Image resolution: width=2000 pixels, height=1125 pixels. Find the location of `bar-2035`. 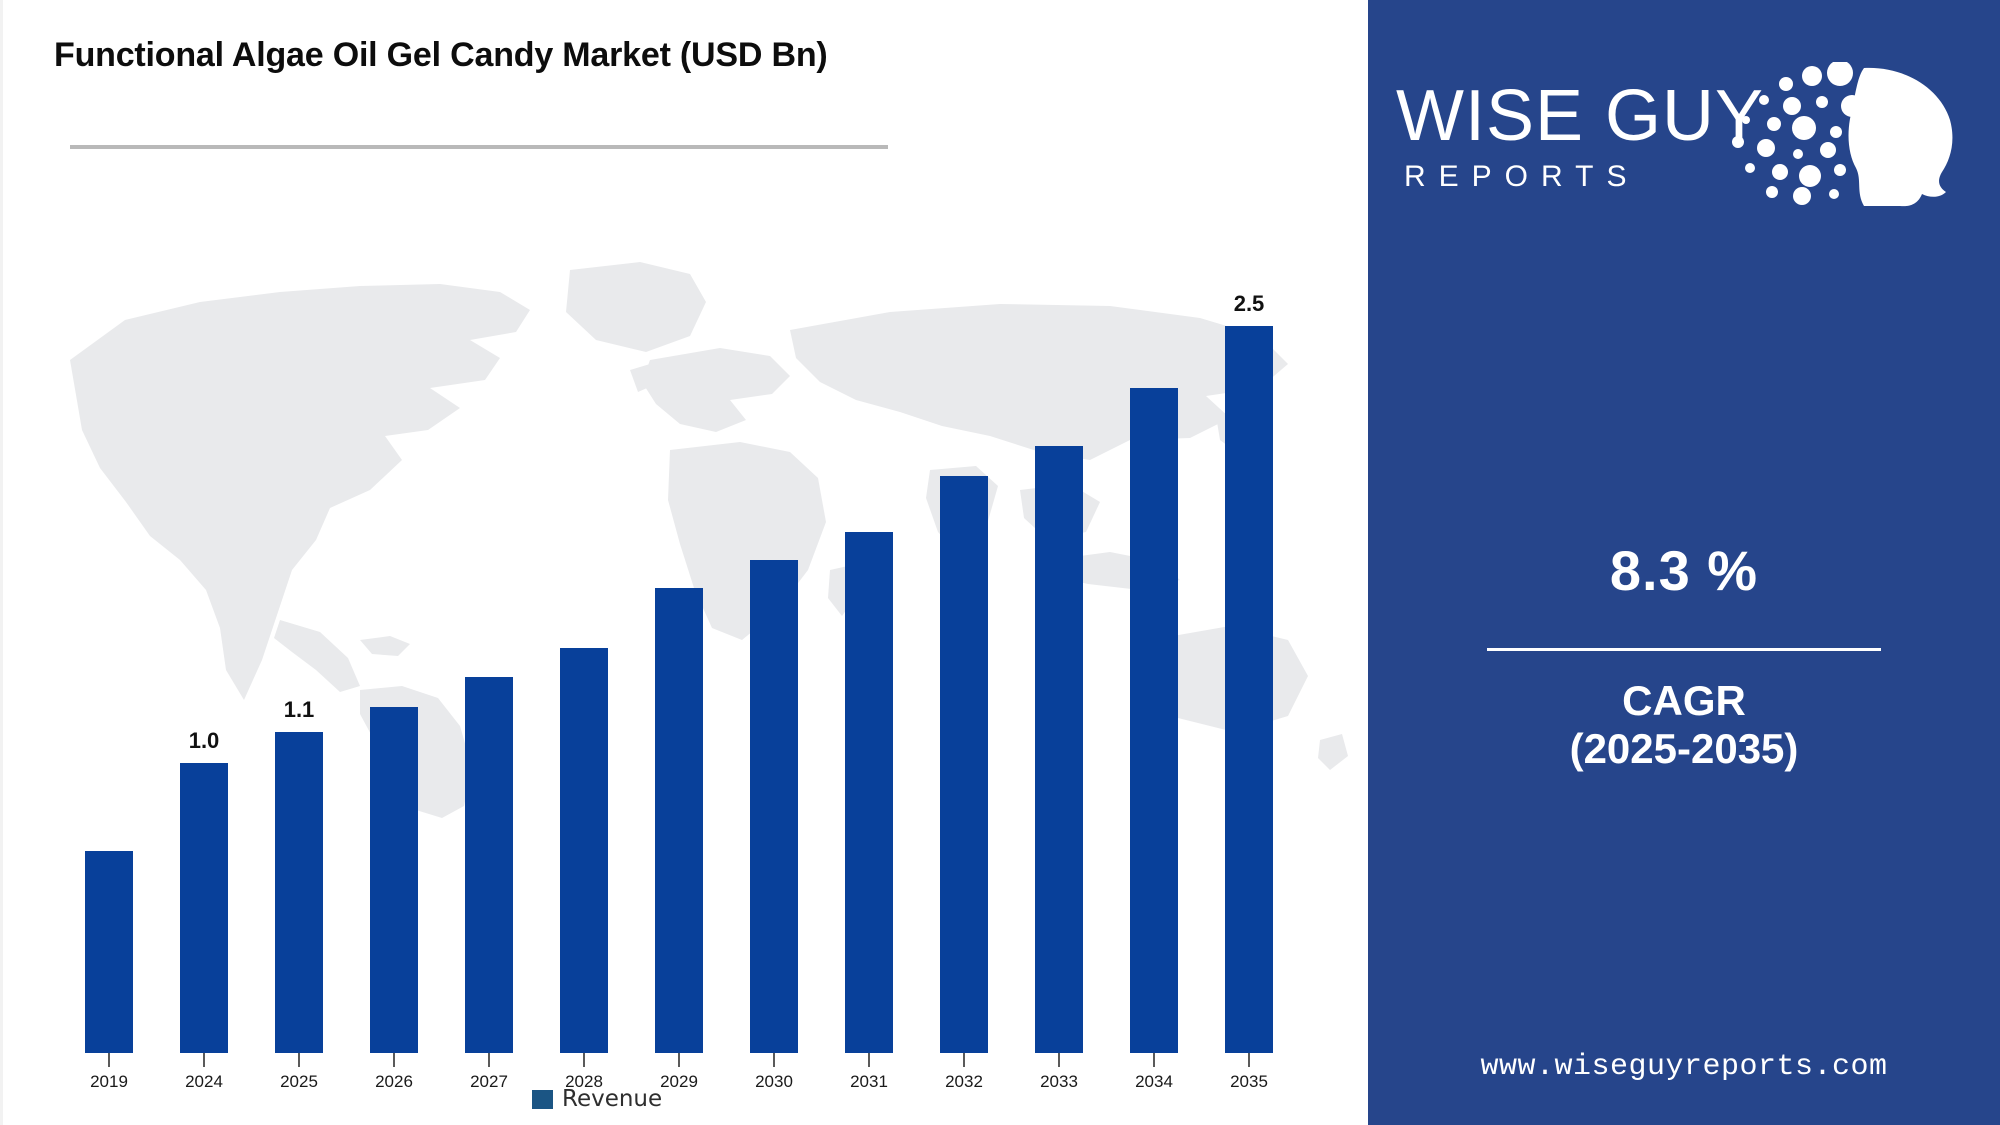

bar-2035 is located at coordinates (1249, 689).